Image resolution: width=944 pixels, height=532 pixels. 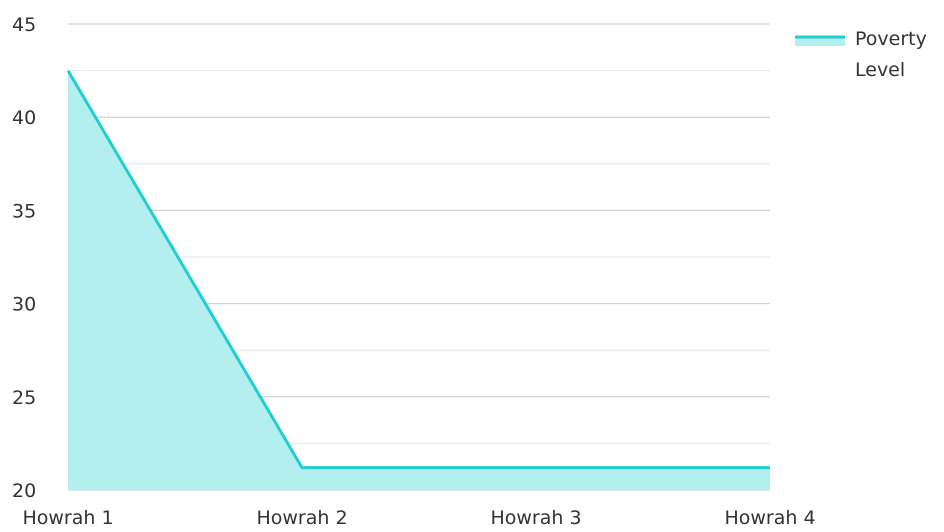 I want to click on y-tick-label: 20, so click(x=24, y=491).